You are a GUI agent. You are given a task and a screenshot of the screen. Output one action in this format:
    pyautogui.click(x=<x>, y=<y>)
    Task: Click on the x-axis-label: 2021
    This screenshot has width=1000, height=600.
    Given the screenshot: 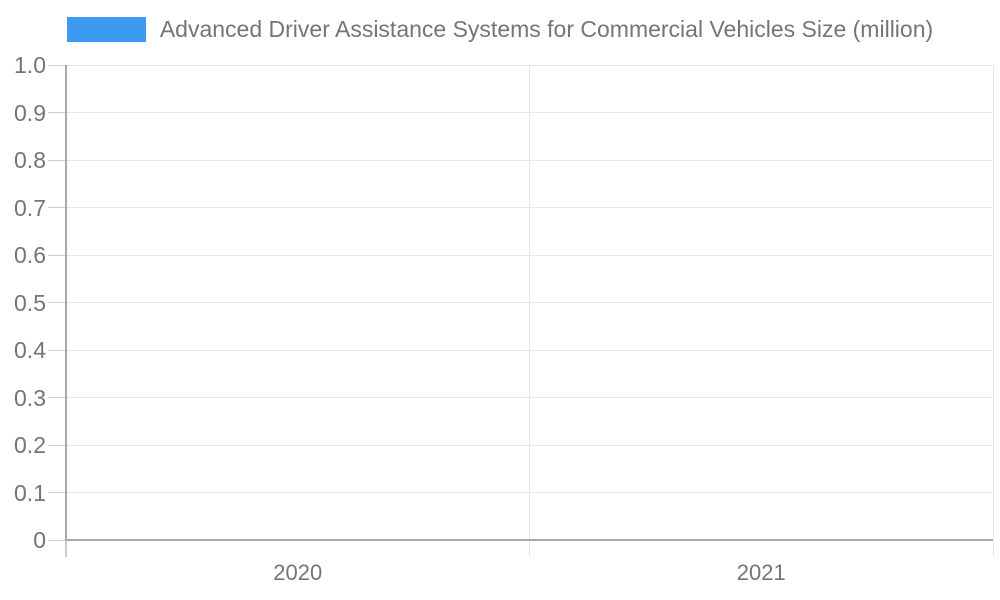 What is the action you would take?
    pyautogui.click(x=761, y=572)
    